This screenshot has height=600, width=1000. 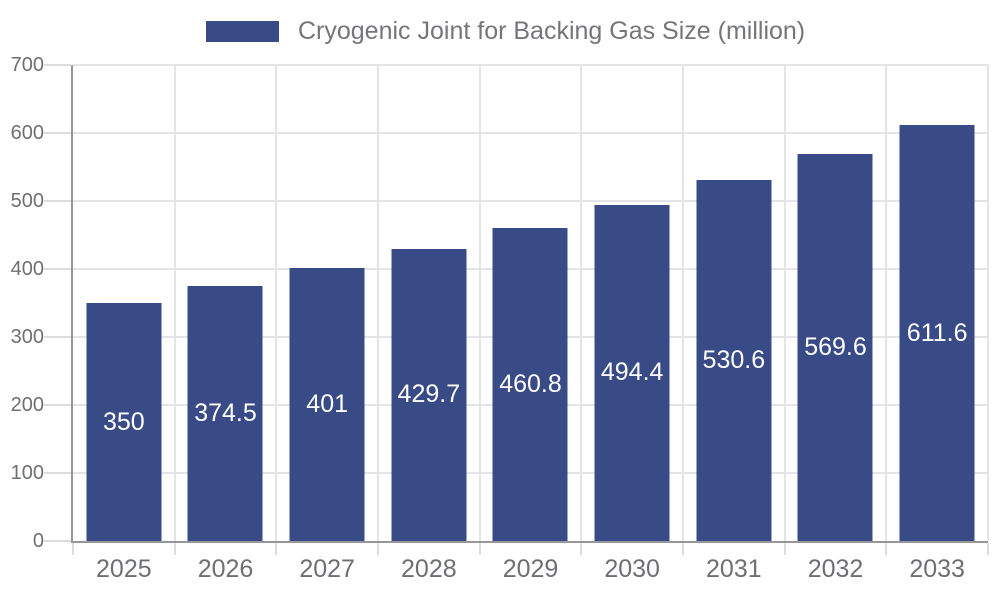 What do you see at coordinates (835, 569) in the screenshot?
I see `x-axis-label: 2032` at bounding box center [835, 569].